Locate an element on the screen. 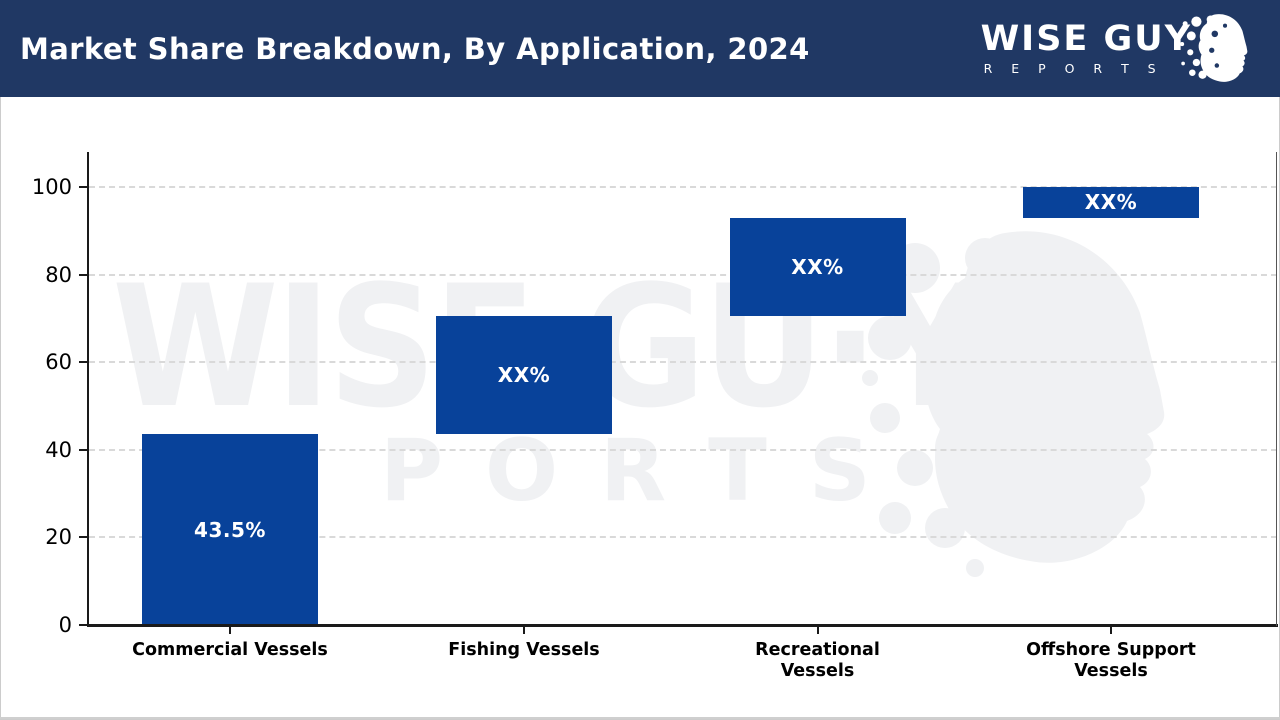 This screenshot has height=720, width=1280. bar-segment-commercial-vessels: 43.5% is located at coordinates (230, 529).